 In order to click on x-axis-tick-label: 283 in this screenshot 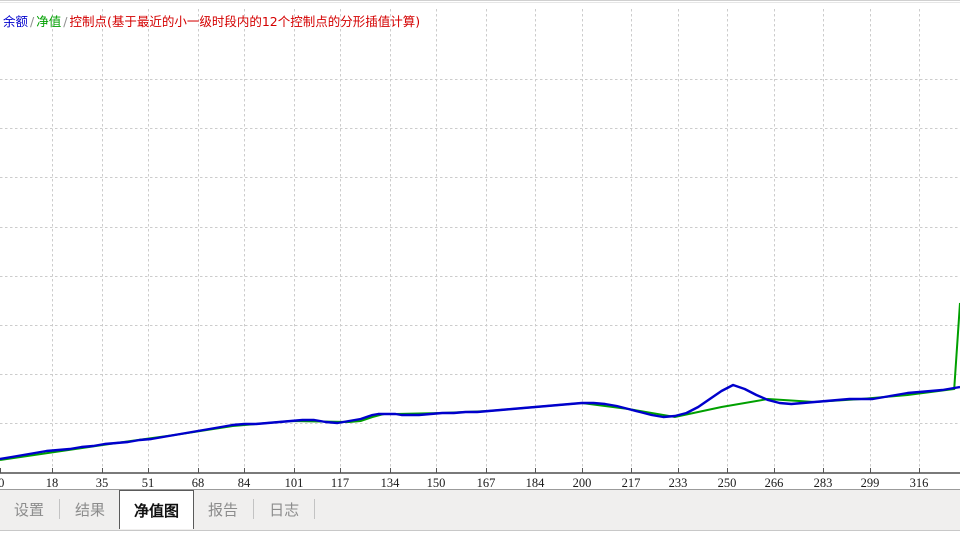, I will do `click(823, 482)`.